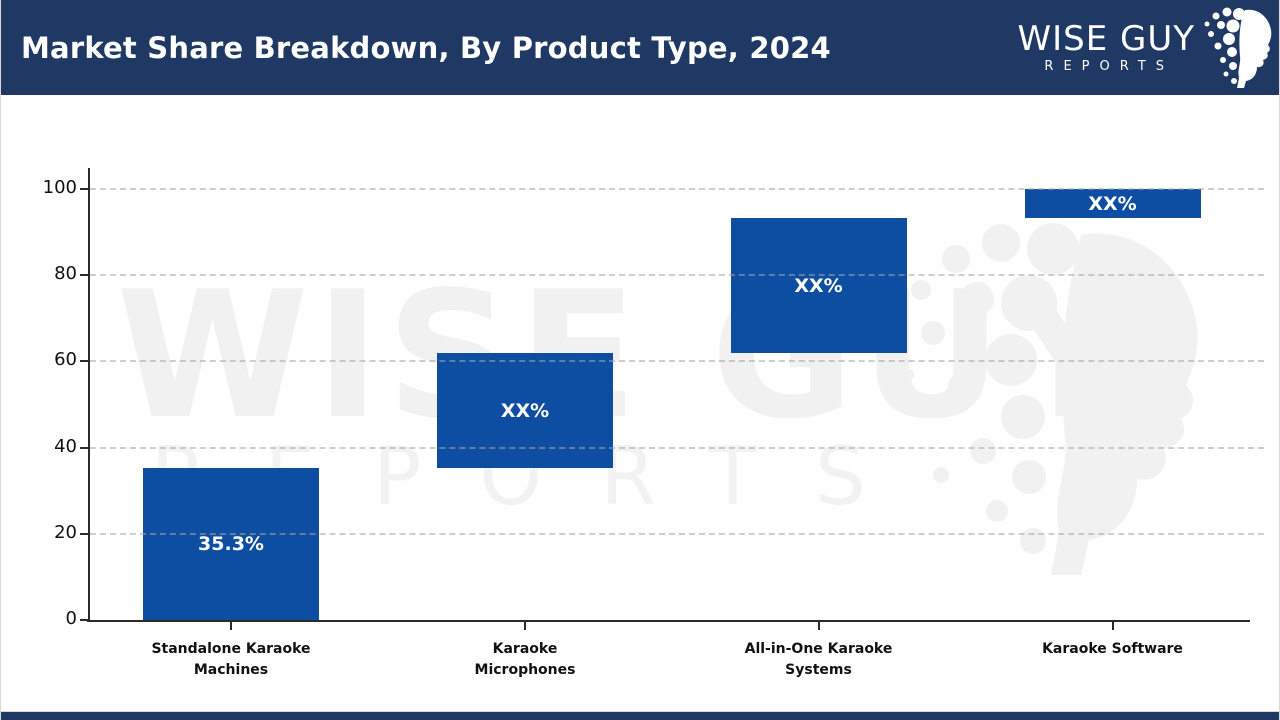  What do you see at coordinates (1049, 399) in the screenshot?
I see `watermark-face-icon` at bounding box center [1049, 399].